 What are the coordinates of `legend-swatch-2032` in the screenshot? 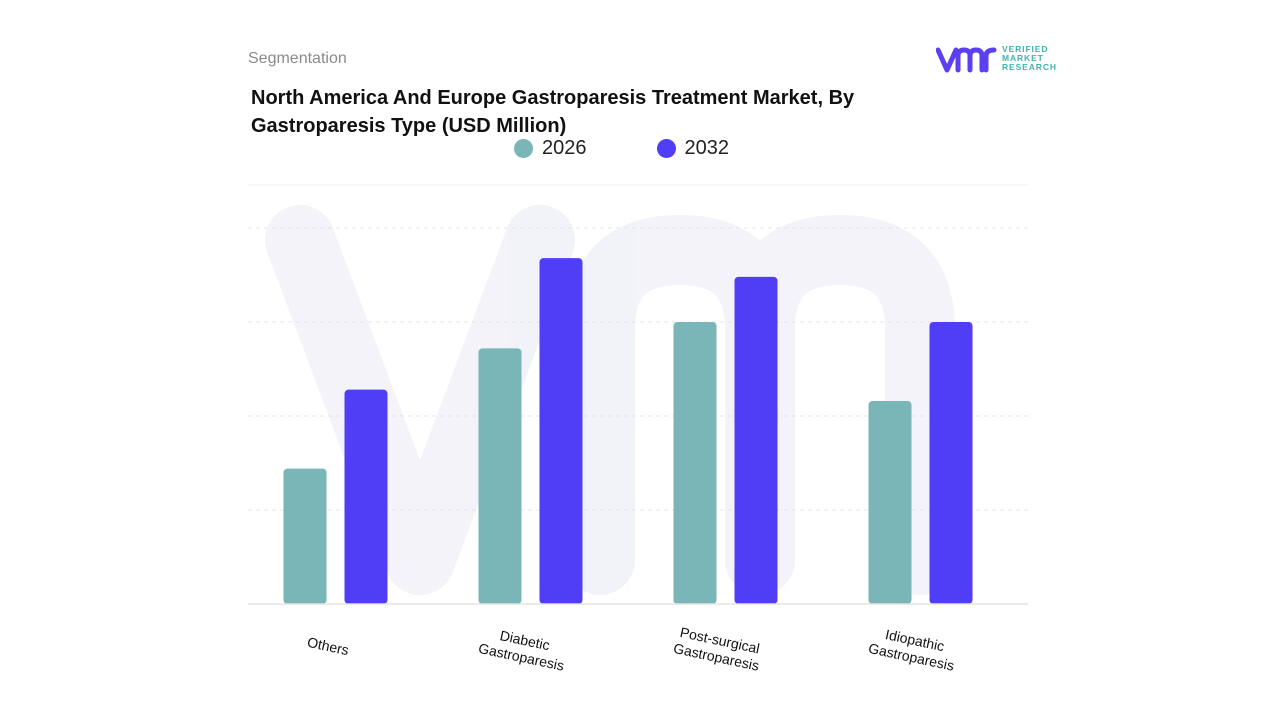 It's located at (666, 148).